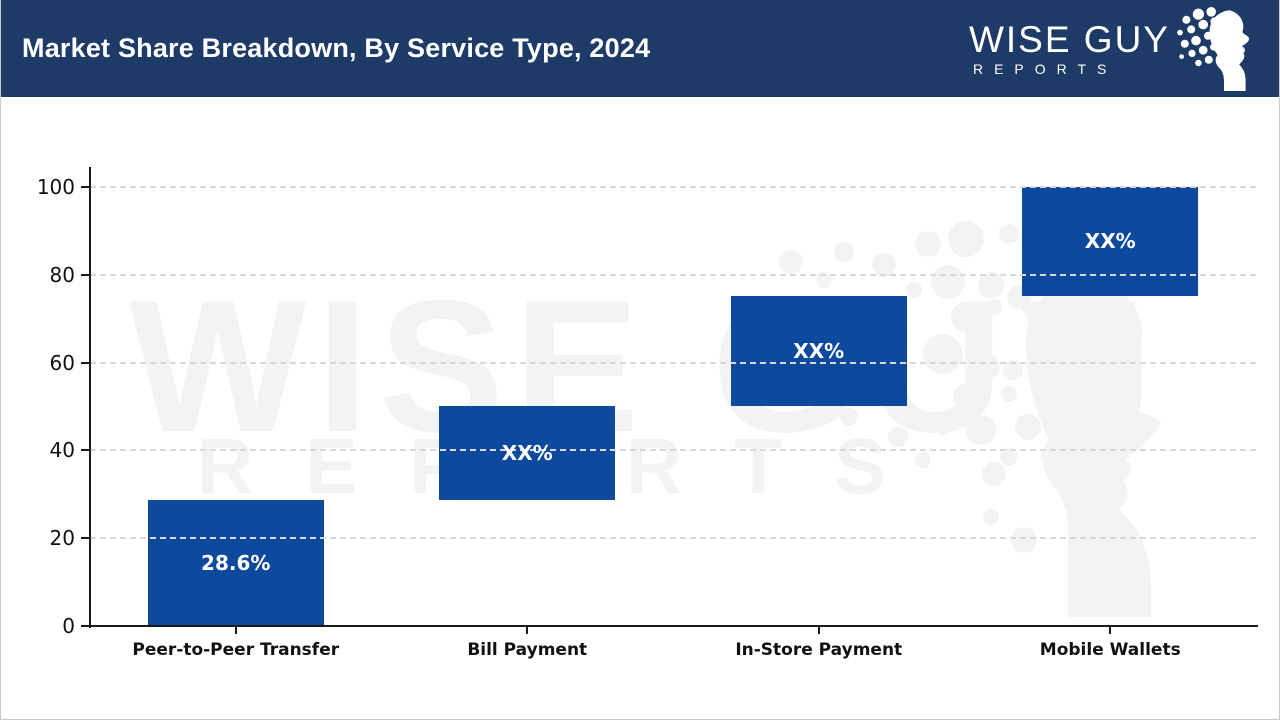 This screenshot has height=720, width=1280. What do you see at coordinates (1110, 650) in the screenshot?
I see `x-category-label: Mobile Wallets` at bounding box center [1110, 650].